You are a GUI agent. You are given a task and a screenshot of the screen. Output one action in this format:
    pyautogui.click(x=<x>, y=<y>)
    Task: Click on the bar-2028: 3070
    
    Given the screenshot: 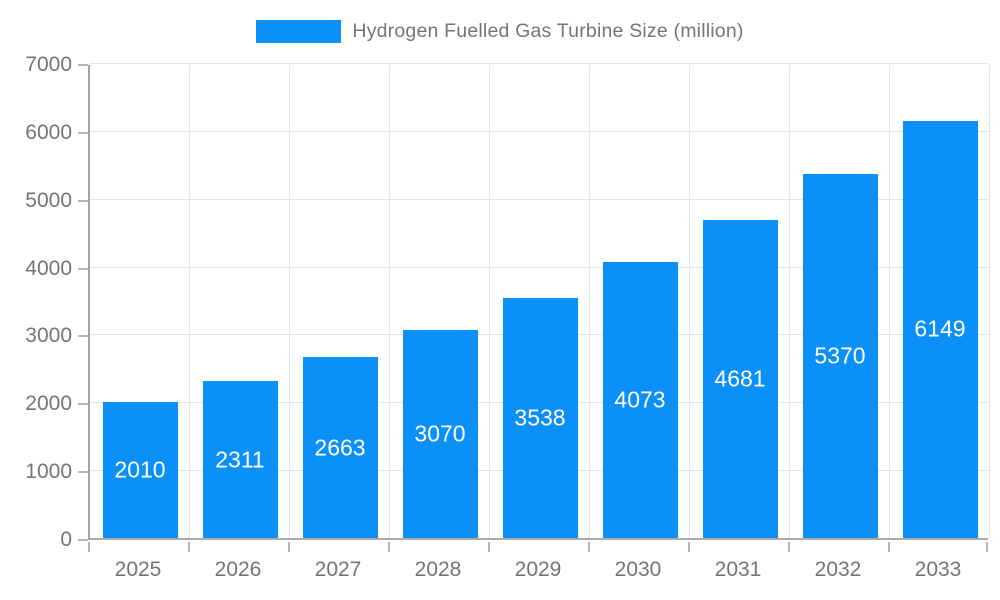 What is the action you would take?
    pyautogui.click(x=440, y=433)
    